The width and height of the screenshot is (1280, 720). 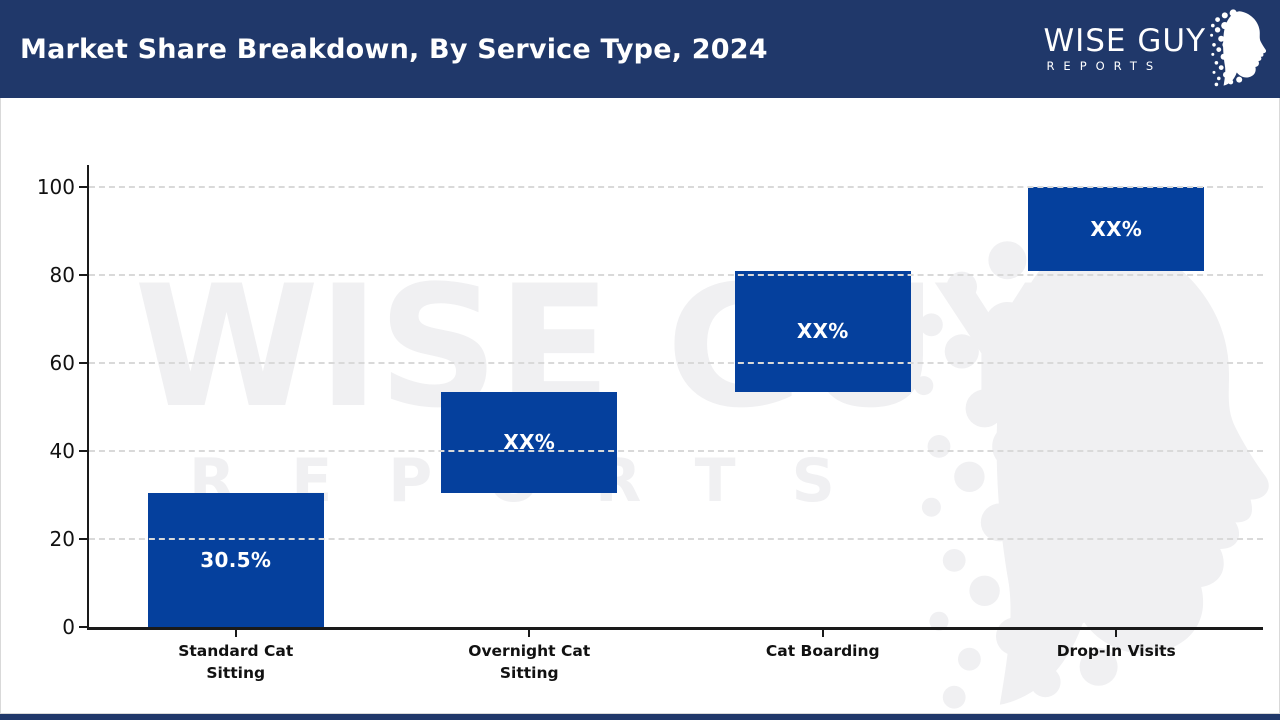 What do you see at coordinates (1104, 65) in the screenshot?
I see `logo-subtitle: REPORTS` at bounding box center [1104, 65].